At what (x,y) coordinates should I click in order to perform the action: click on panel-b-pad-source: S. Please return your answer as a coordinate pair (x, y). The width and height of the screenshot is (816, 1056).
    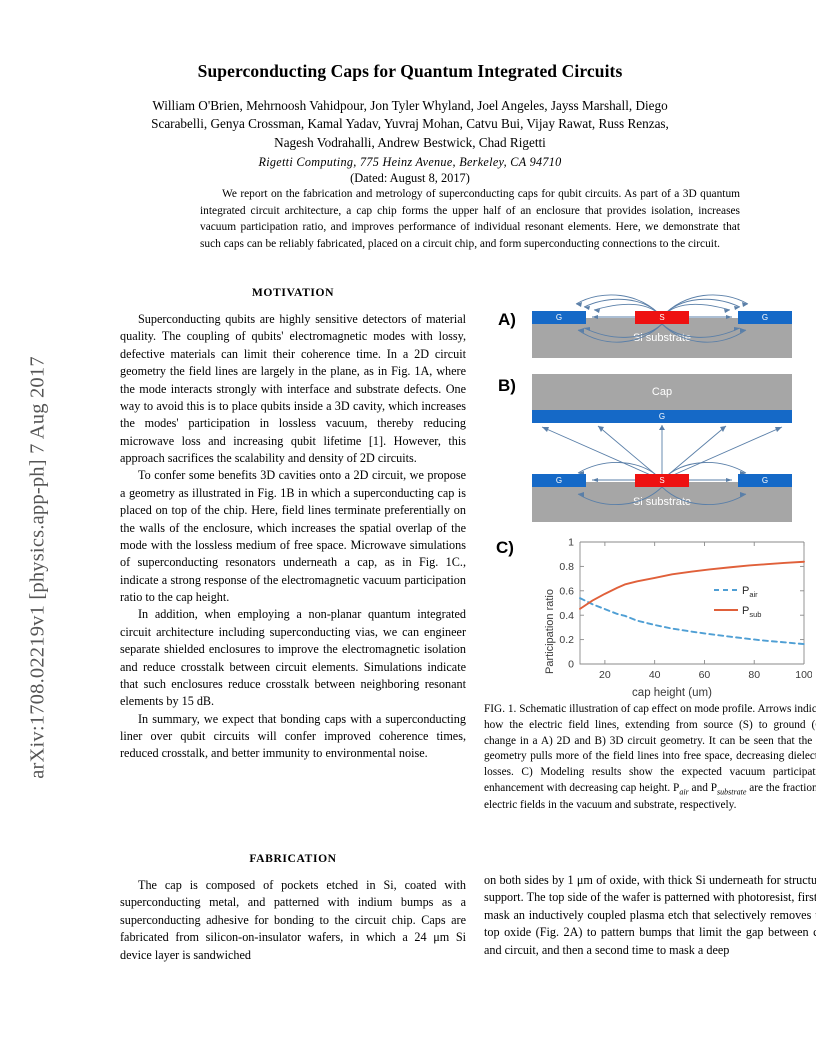
    Looking at the image, I should click on (662, 480).